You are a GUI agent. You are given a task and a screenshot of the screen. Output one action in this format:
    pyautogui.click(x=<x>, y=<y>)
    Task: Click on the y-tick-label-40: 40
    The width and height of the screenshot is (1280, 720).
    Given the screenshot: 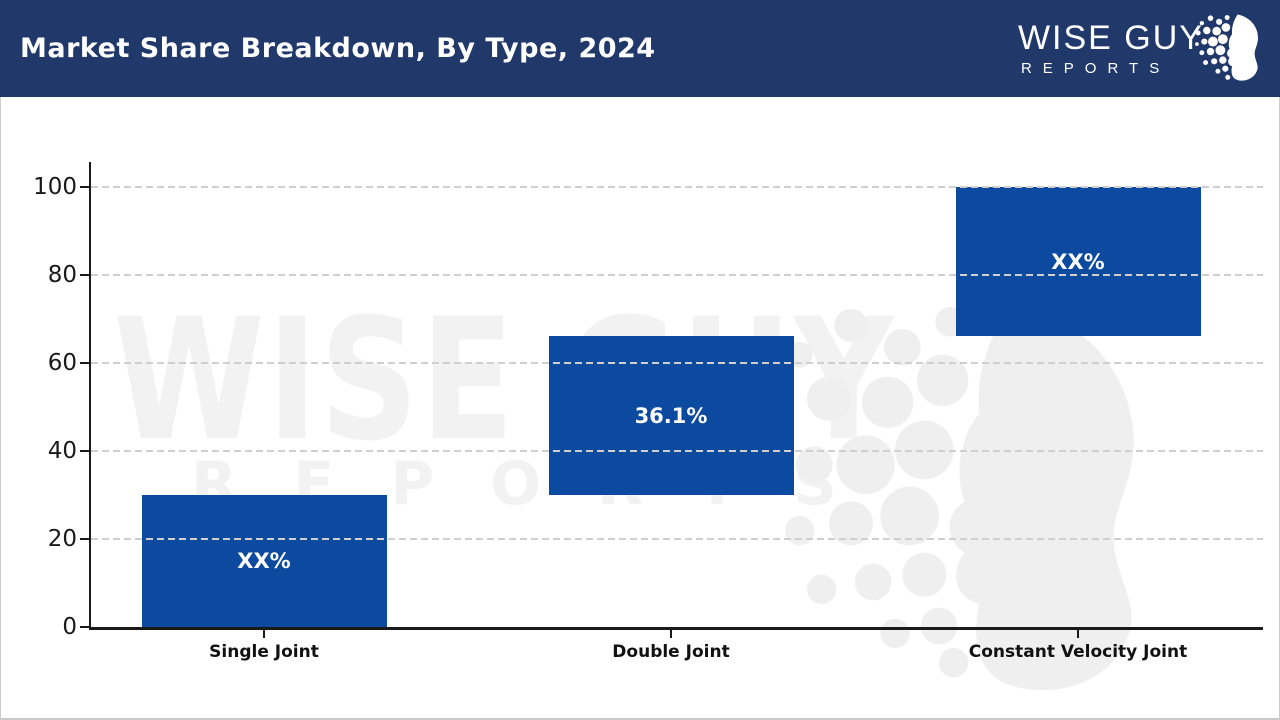 What is the action you would take?
    pyautogui.click(x=62, y=451)
    